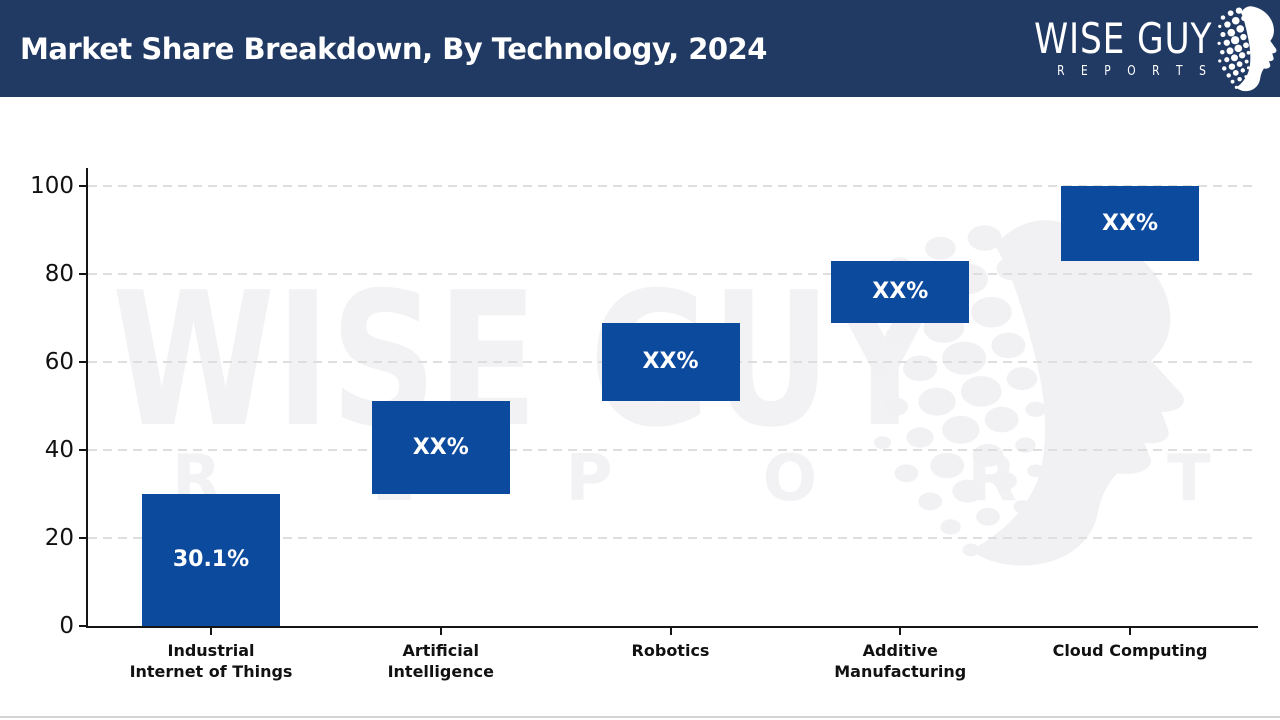 The height and width of the screenshot is (720, 1280). I want to click on y-tick-label: 60, so click(59, 362).